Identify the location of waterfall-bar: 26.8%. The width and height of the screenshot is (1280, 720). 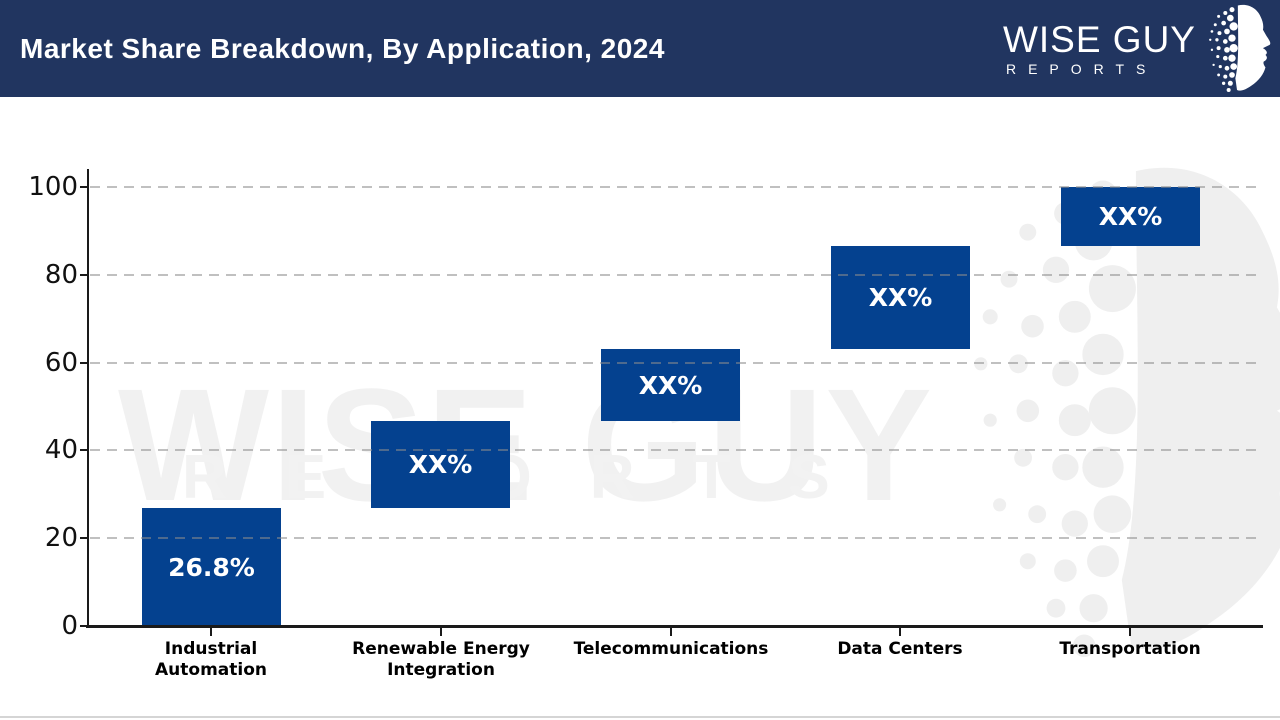
(211, 567).